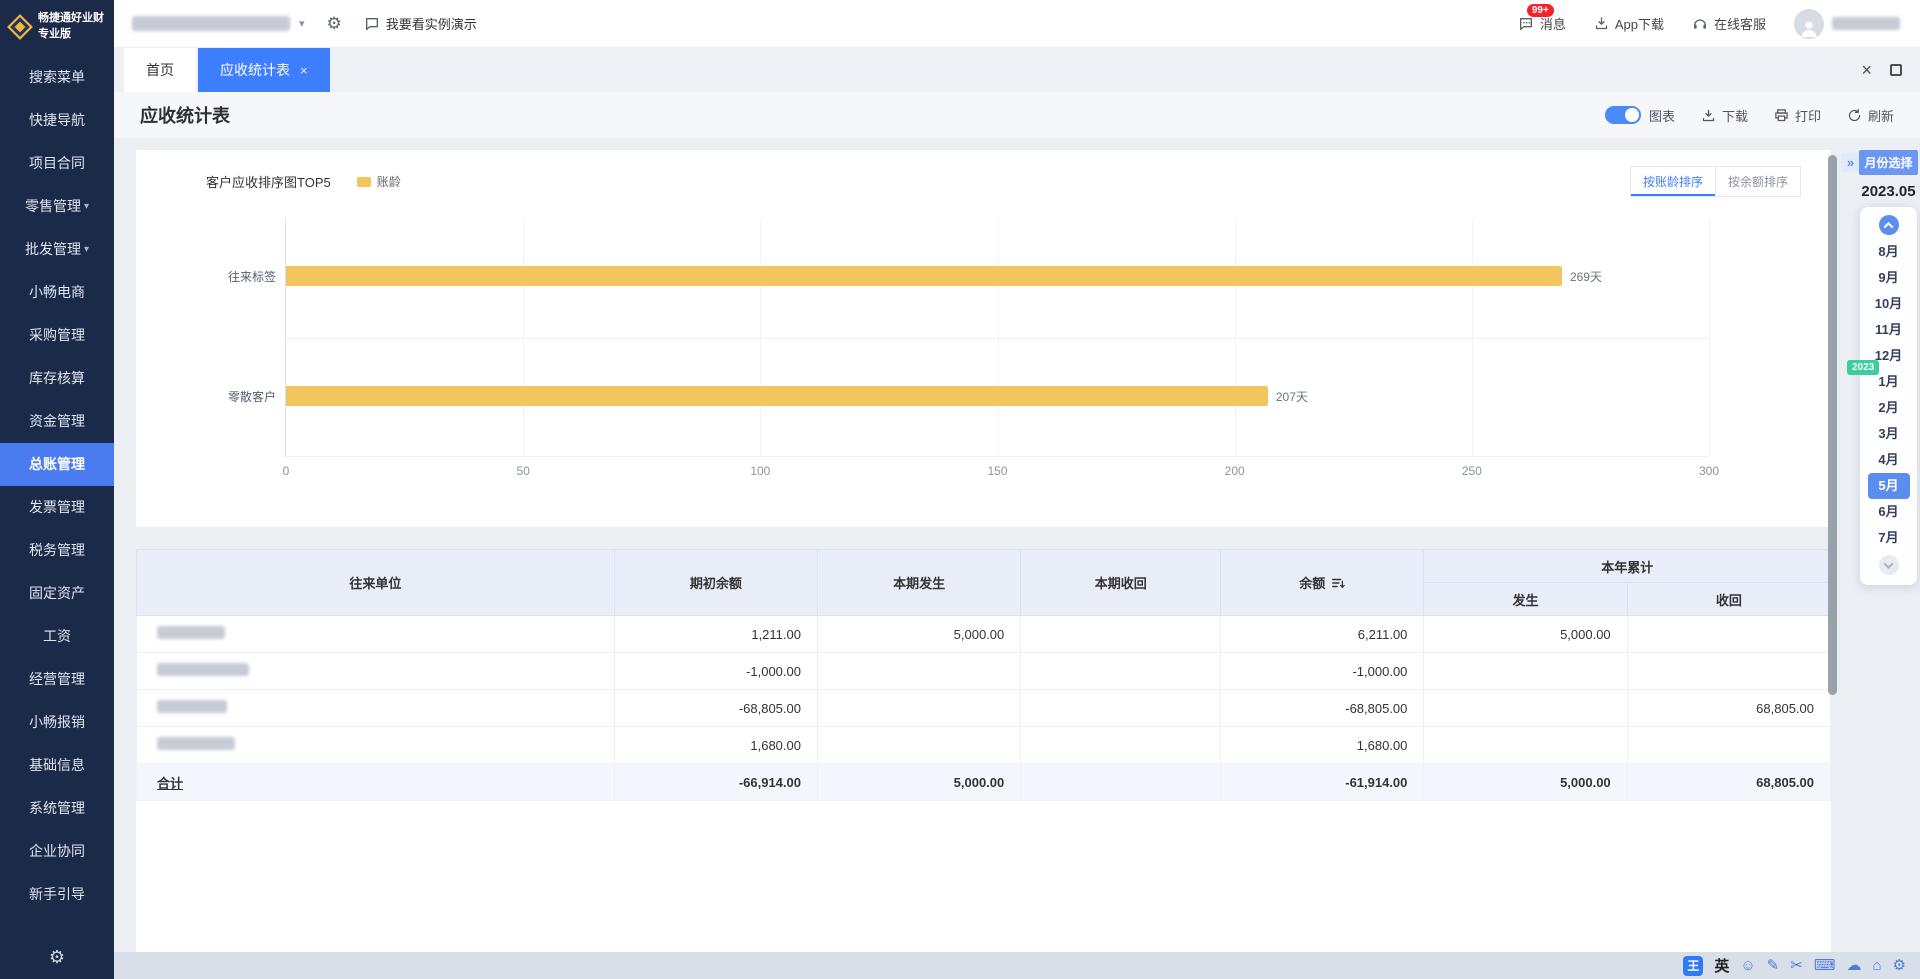 The image size is (1920, 979). I want to click on table-row: -1,000.00 -1,000.00, so click(983, 671).